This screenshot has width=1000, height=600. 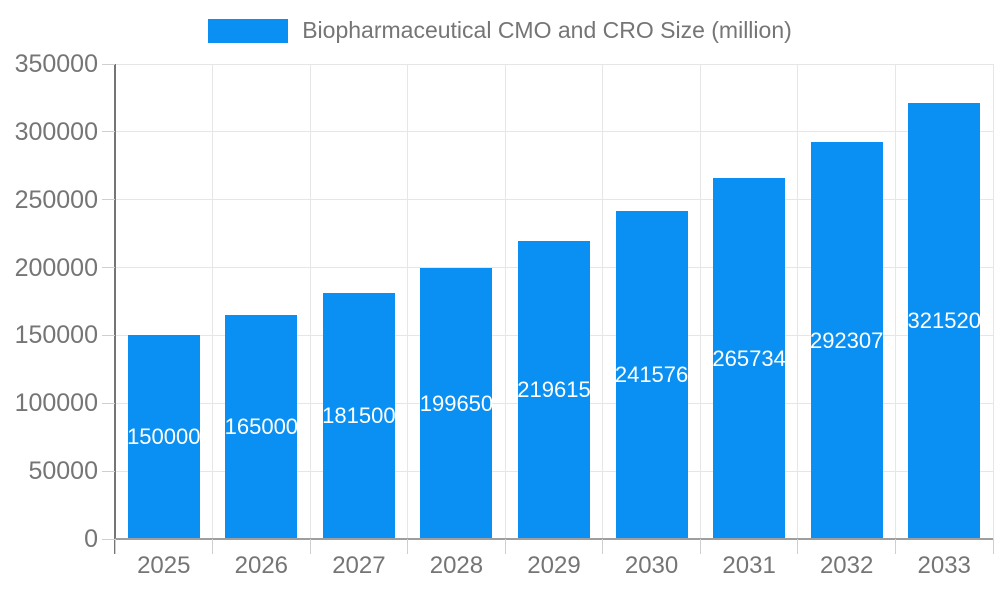 I want to click on bar-value-label: 219615, so click(x=554, y=389).